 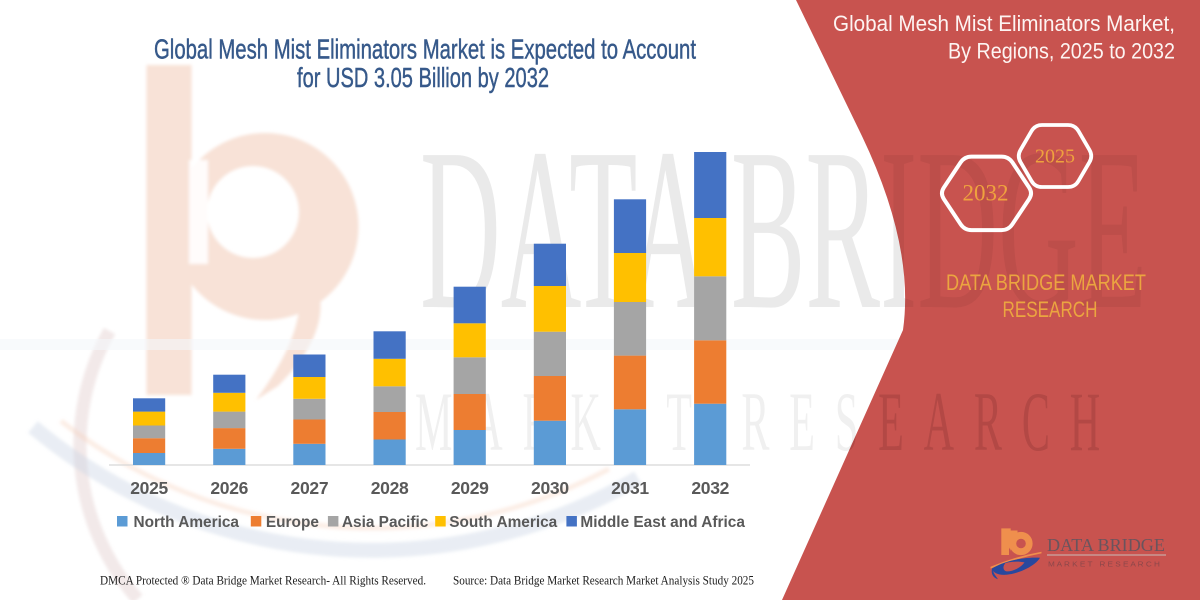 I want to click on svg-text: M A R K E T R E S E A R C H, so click(x=1104, y=564).